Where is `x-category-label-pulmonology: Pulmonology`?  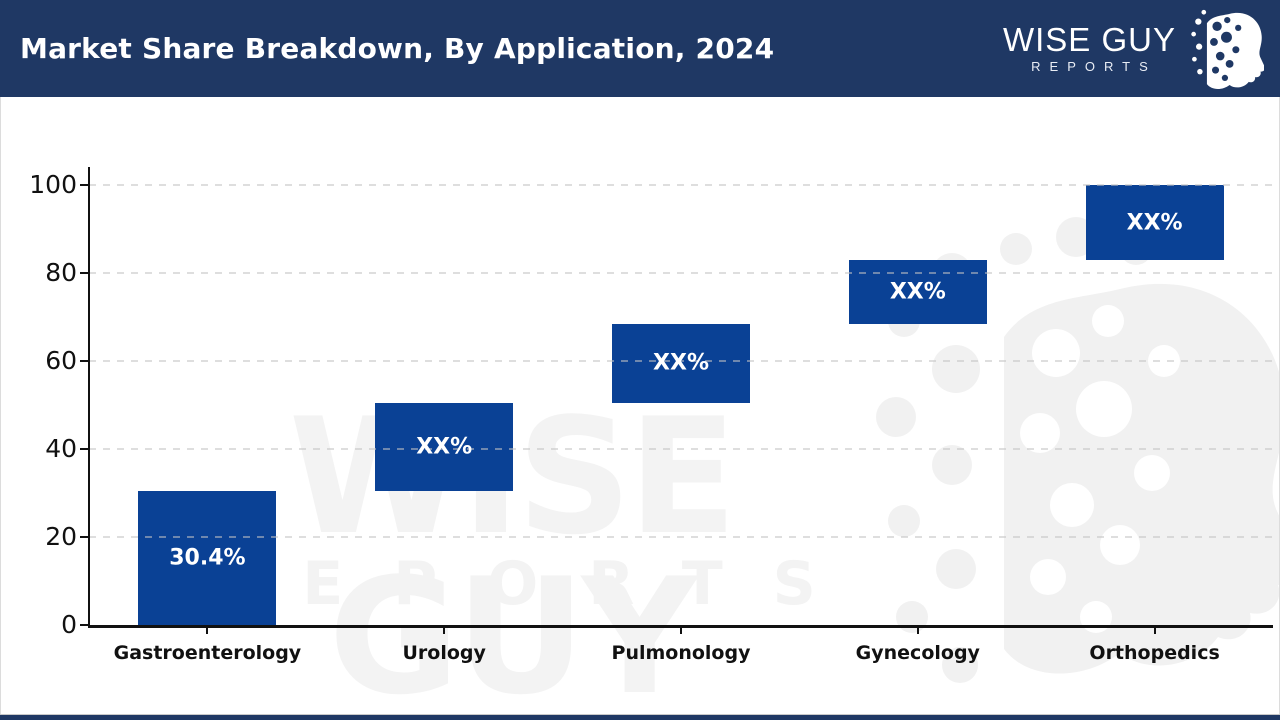 x-category-label-pulmonology: Pulmonology is located at coordinates (681, 653).